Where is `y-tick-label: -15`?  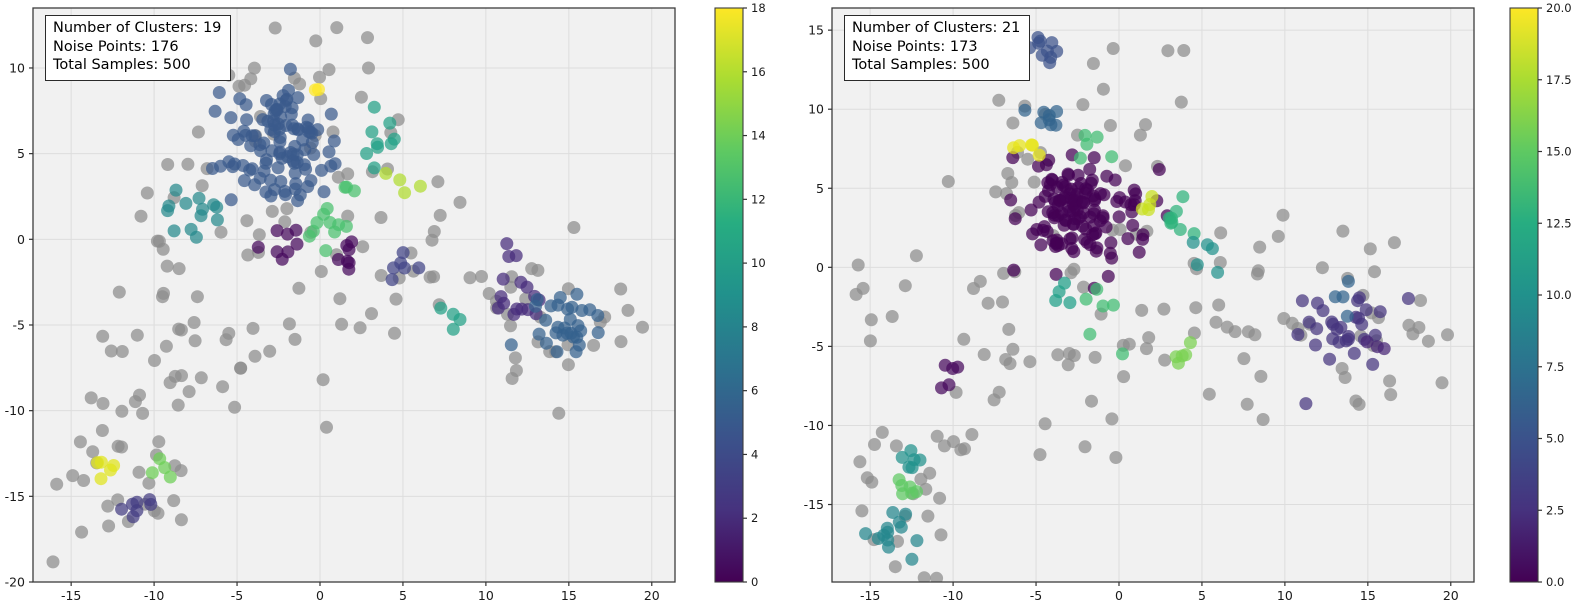 y-tick-label: -15 is located at coordinates (814, 504).